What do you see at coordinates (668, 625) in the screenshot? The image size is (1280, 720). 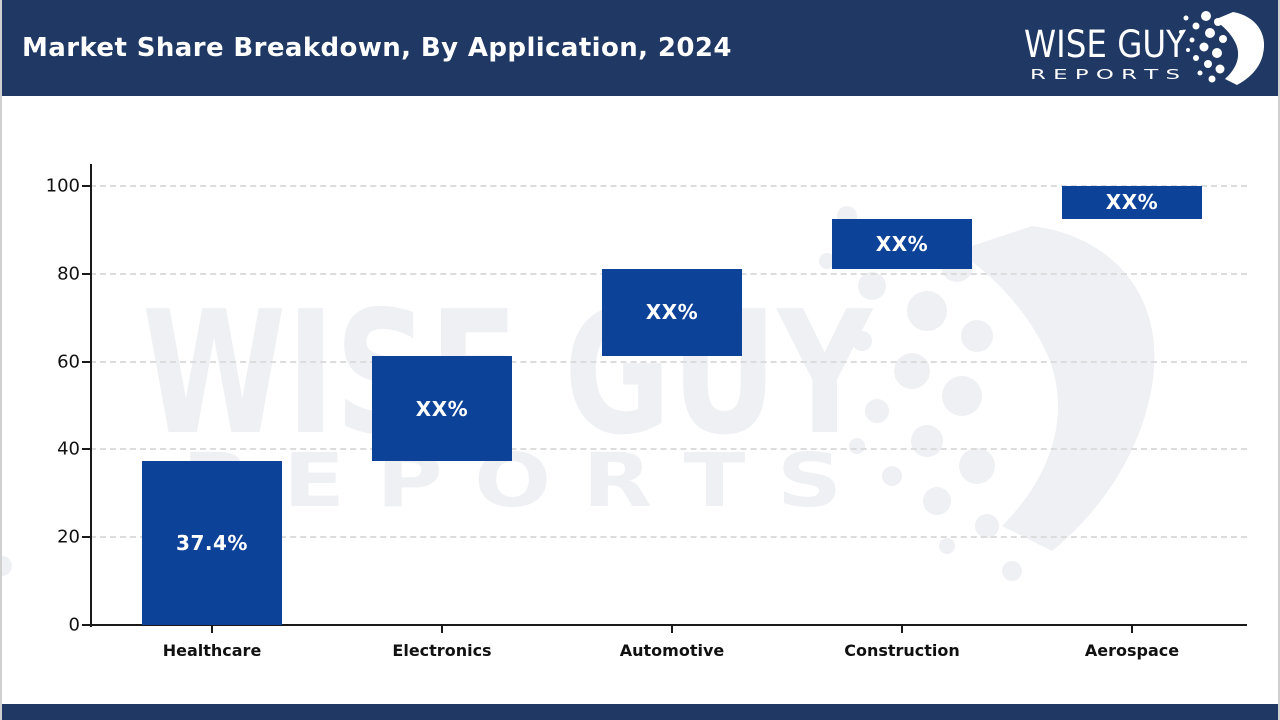 I see `x-axis-line` at bounding box center [668, 625].